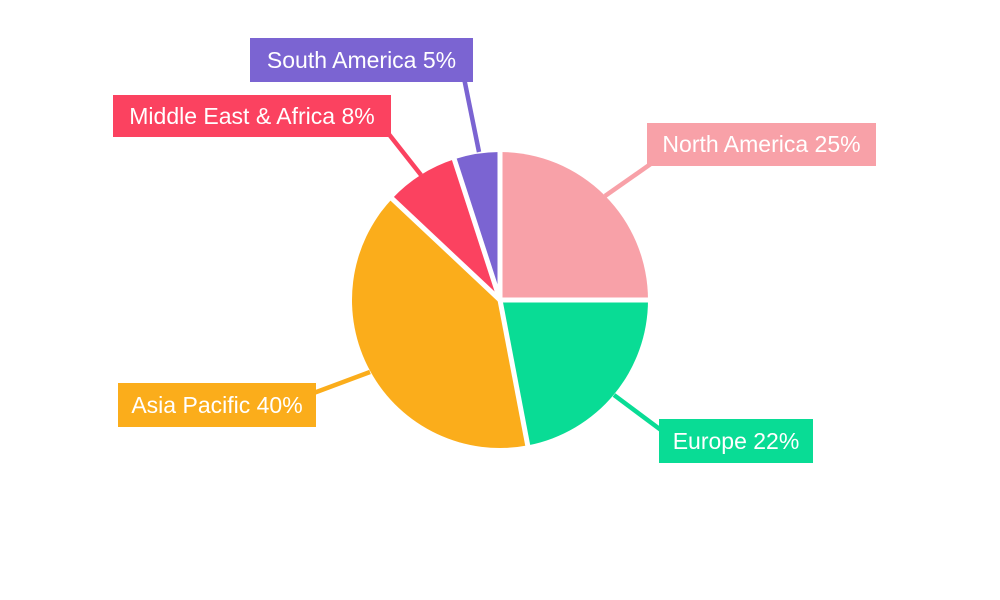 This screenshot has height=600, width=1000. I want to click on callout-middle-east-africa: Middle East & Africa 8%, so click(252, 116).